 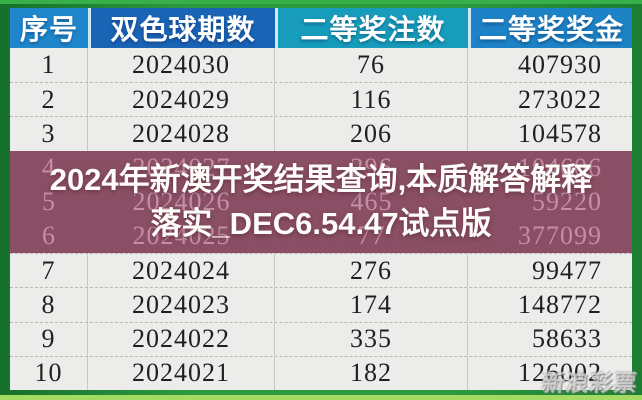 What do you see at coordinates (560, 236) in the screenshot?
I see `prize-cell: 377099` at bounding box center [560, 236].